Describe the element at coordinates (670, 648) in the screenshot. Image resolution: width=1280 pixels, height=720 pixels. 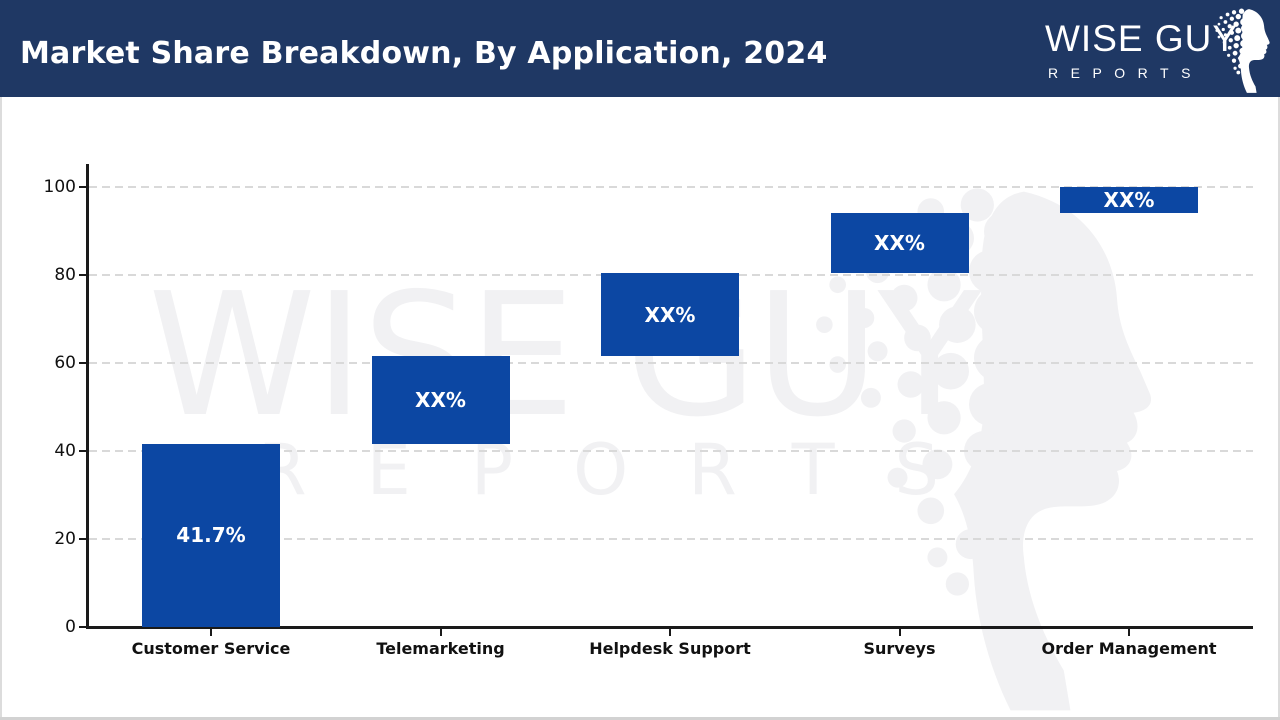
I see `x-category-label: Helpdesk Support` at that location.